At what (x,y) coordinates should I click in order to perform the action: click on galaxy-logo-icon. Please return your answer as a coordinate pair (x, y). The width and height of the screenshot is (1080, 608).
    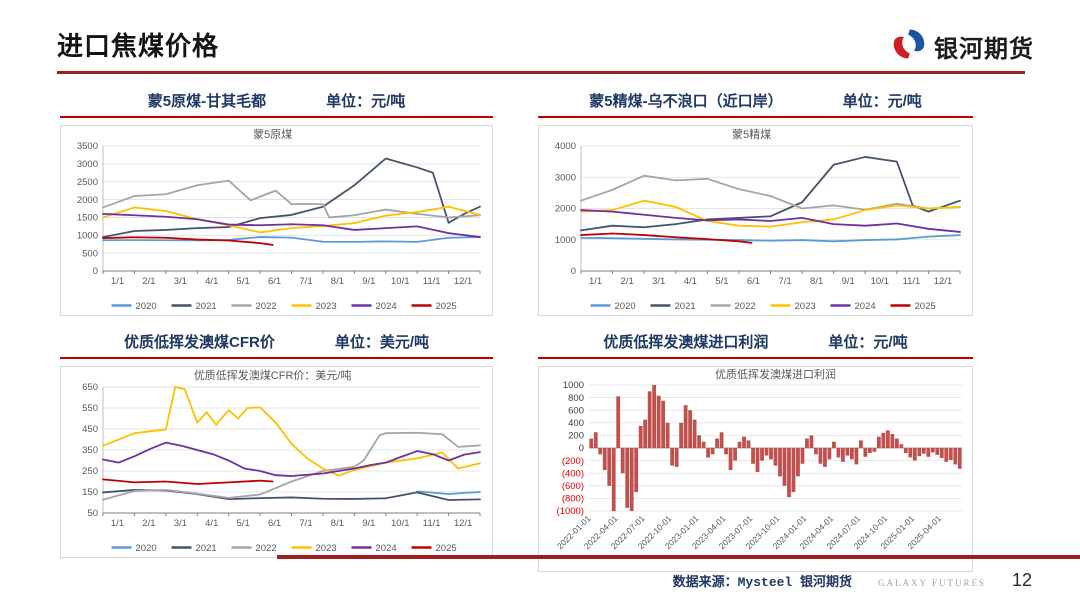
    Looking at the image, I should click on (909, 46).